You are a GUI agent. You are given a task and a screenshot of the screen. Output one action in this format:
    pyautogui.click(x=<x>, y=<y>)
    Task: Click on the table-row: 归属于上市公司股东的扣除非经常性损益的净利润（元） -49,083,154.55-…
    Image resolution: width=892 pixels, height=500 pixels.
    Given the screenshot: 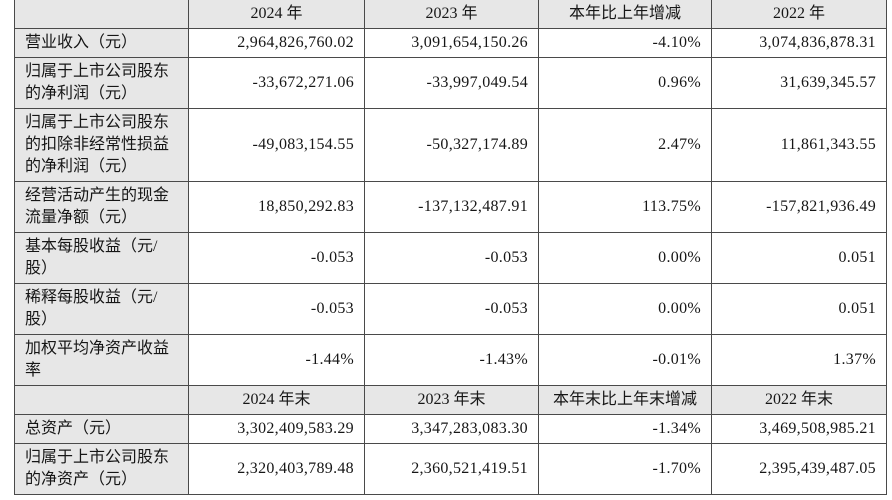 What is the action you would take?
    pyautogui.click(x=450, y=145)
    